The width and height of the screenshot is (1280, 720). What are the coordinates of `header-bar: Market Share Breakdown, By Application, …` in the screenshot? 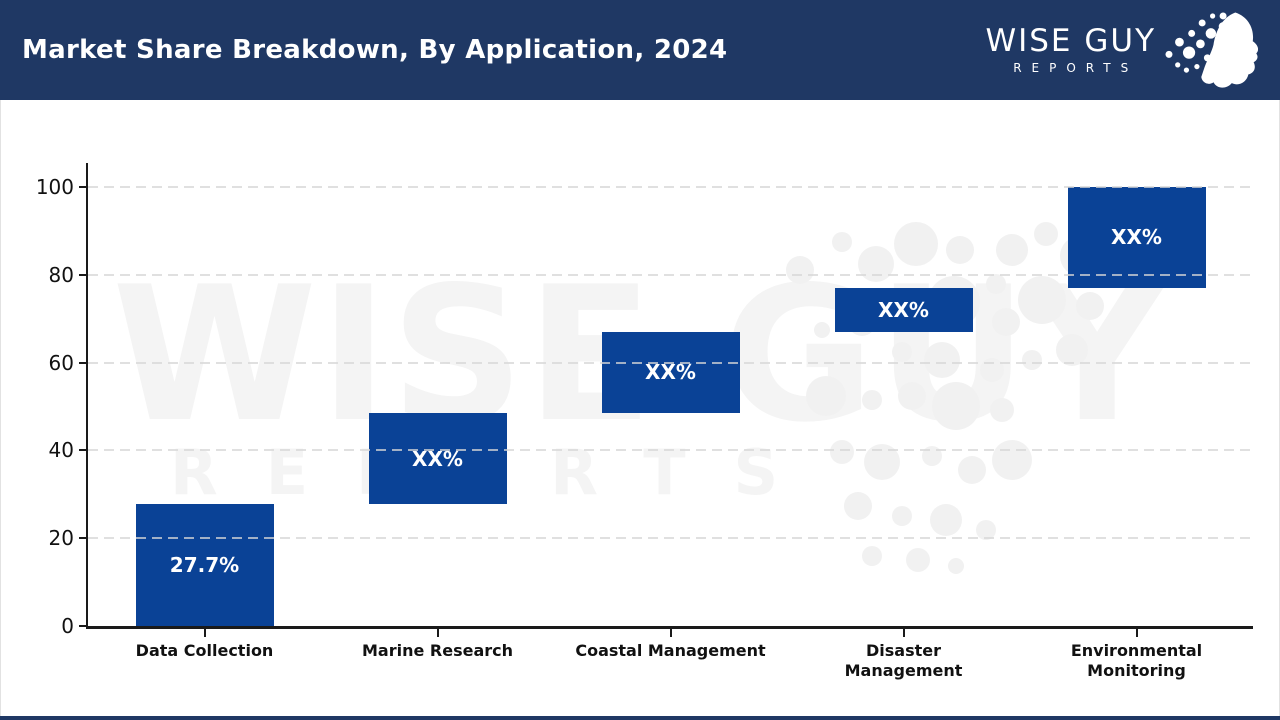 It's located at (640, 50).